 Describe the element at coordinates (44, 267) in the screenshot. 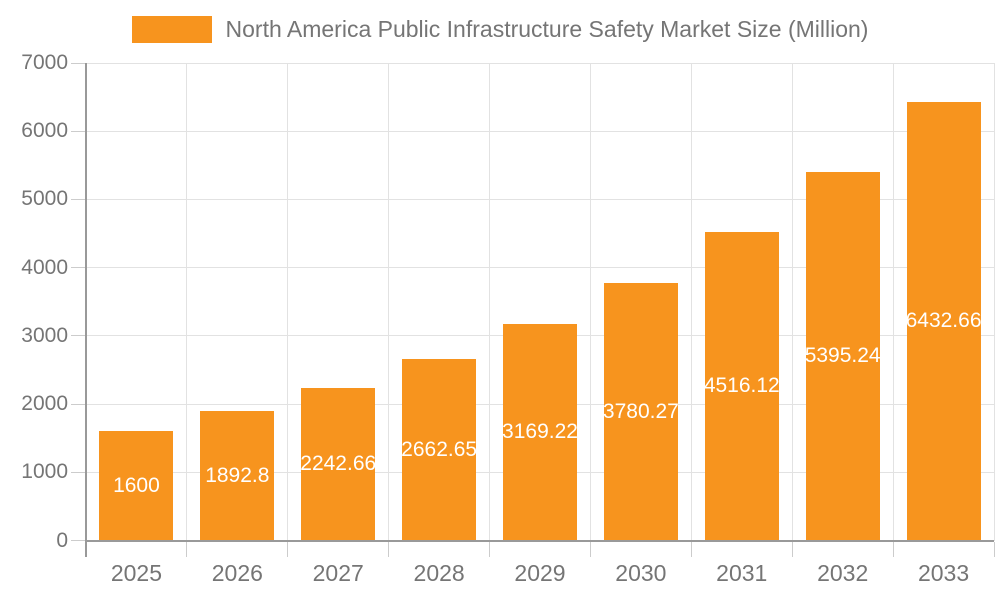

I see `y-axis-label: 4000` at that location.